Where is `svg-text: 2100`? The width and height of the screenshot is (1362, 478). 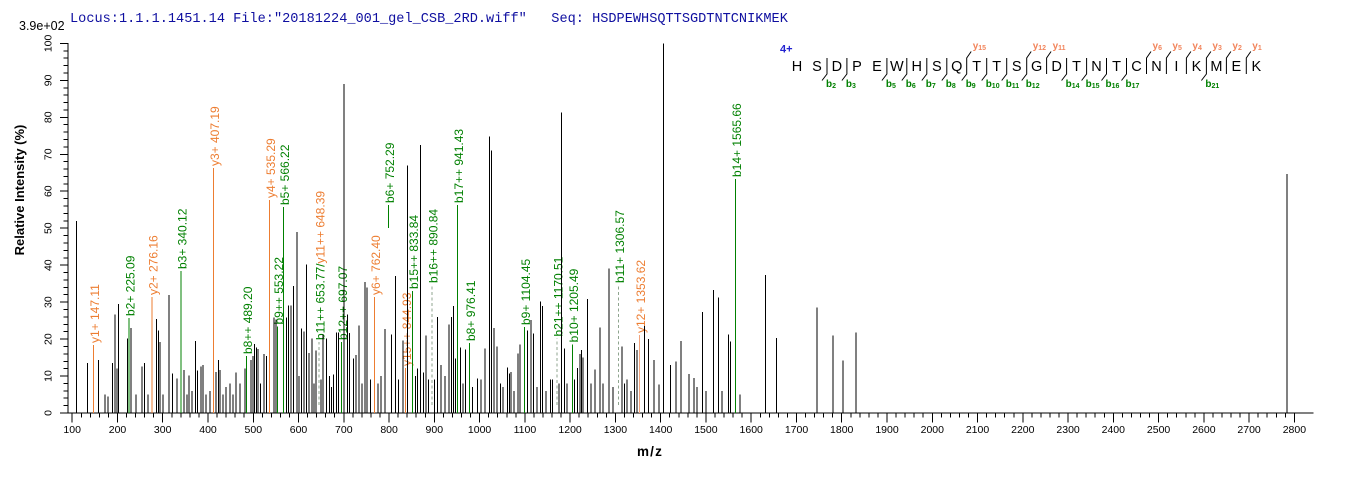
svg-text: 2100 is located at coordinates (978, 430).